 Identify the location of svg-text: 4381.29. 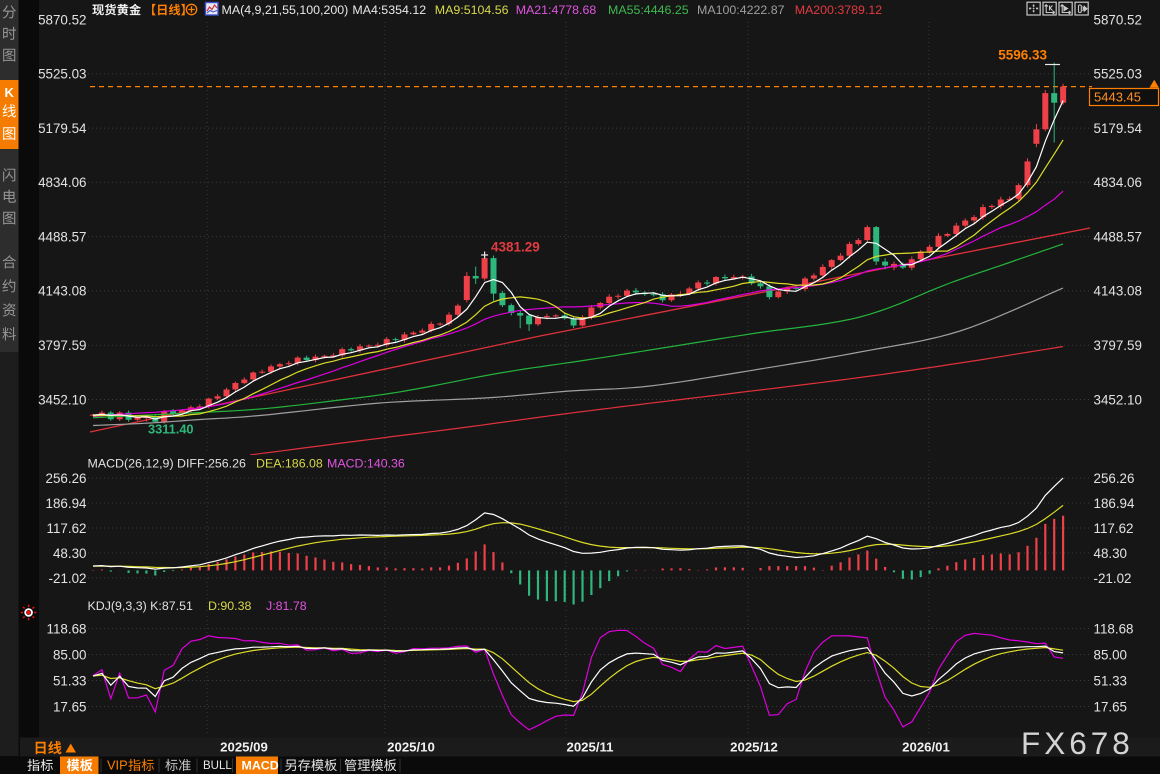
(515, 247).